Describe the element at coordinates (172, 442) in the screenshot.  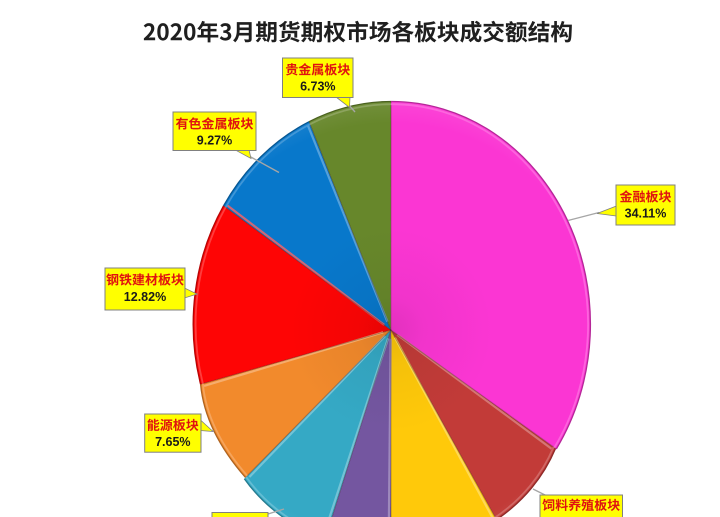
I see `svg-text: 7.65%` at that location.